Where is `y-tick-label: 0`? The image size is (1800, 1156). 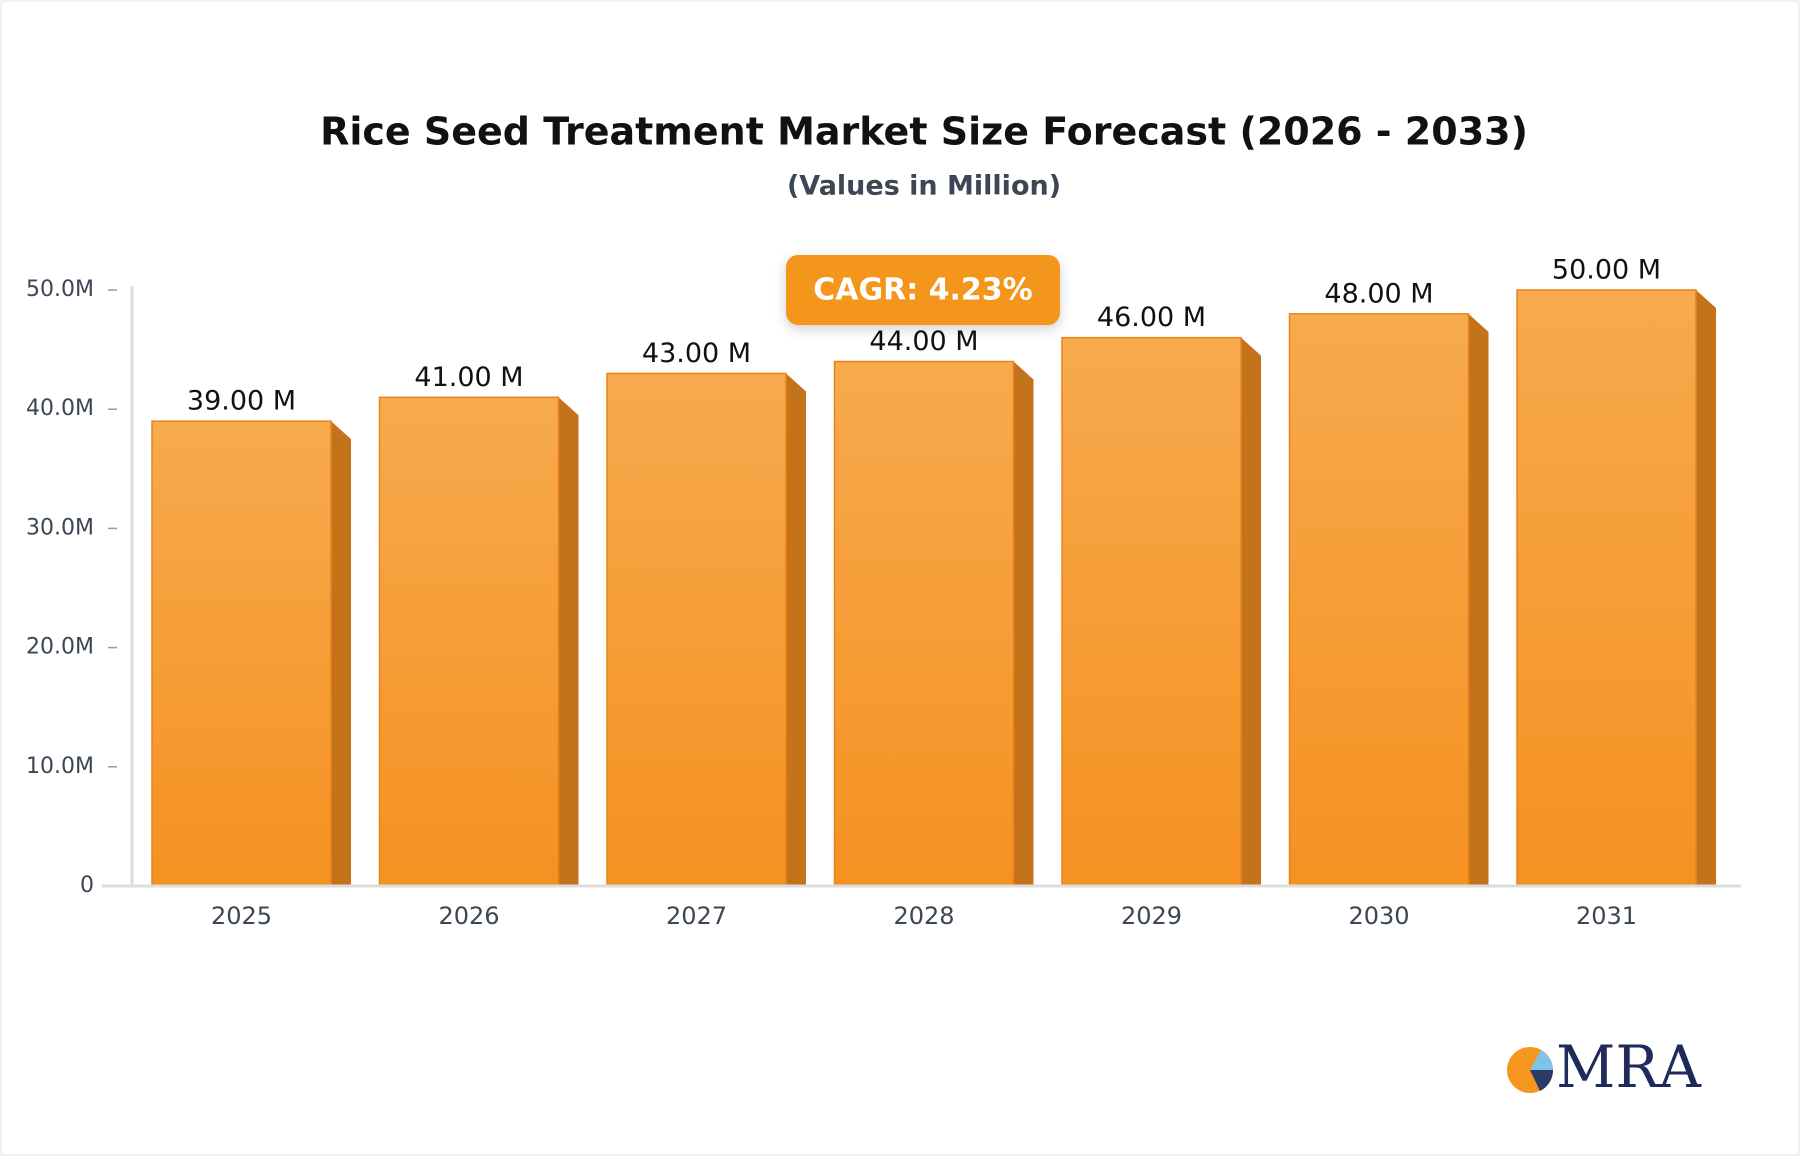 y-tick-label: 0 is located at coordinates (87, 885).